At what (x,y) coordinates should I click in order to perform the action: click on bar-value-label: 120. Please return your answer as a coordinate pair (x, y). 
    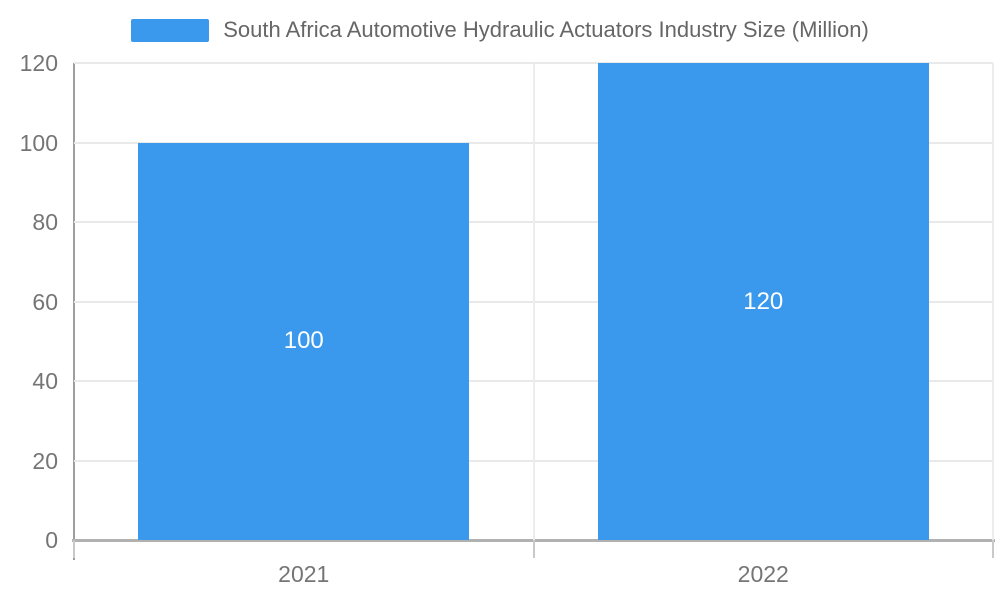
    Looking at the image, I should click on (763, 301).